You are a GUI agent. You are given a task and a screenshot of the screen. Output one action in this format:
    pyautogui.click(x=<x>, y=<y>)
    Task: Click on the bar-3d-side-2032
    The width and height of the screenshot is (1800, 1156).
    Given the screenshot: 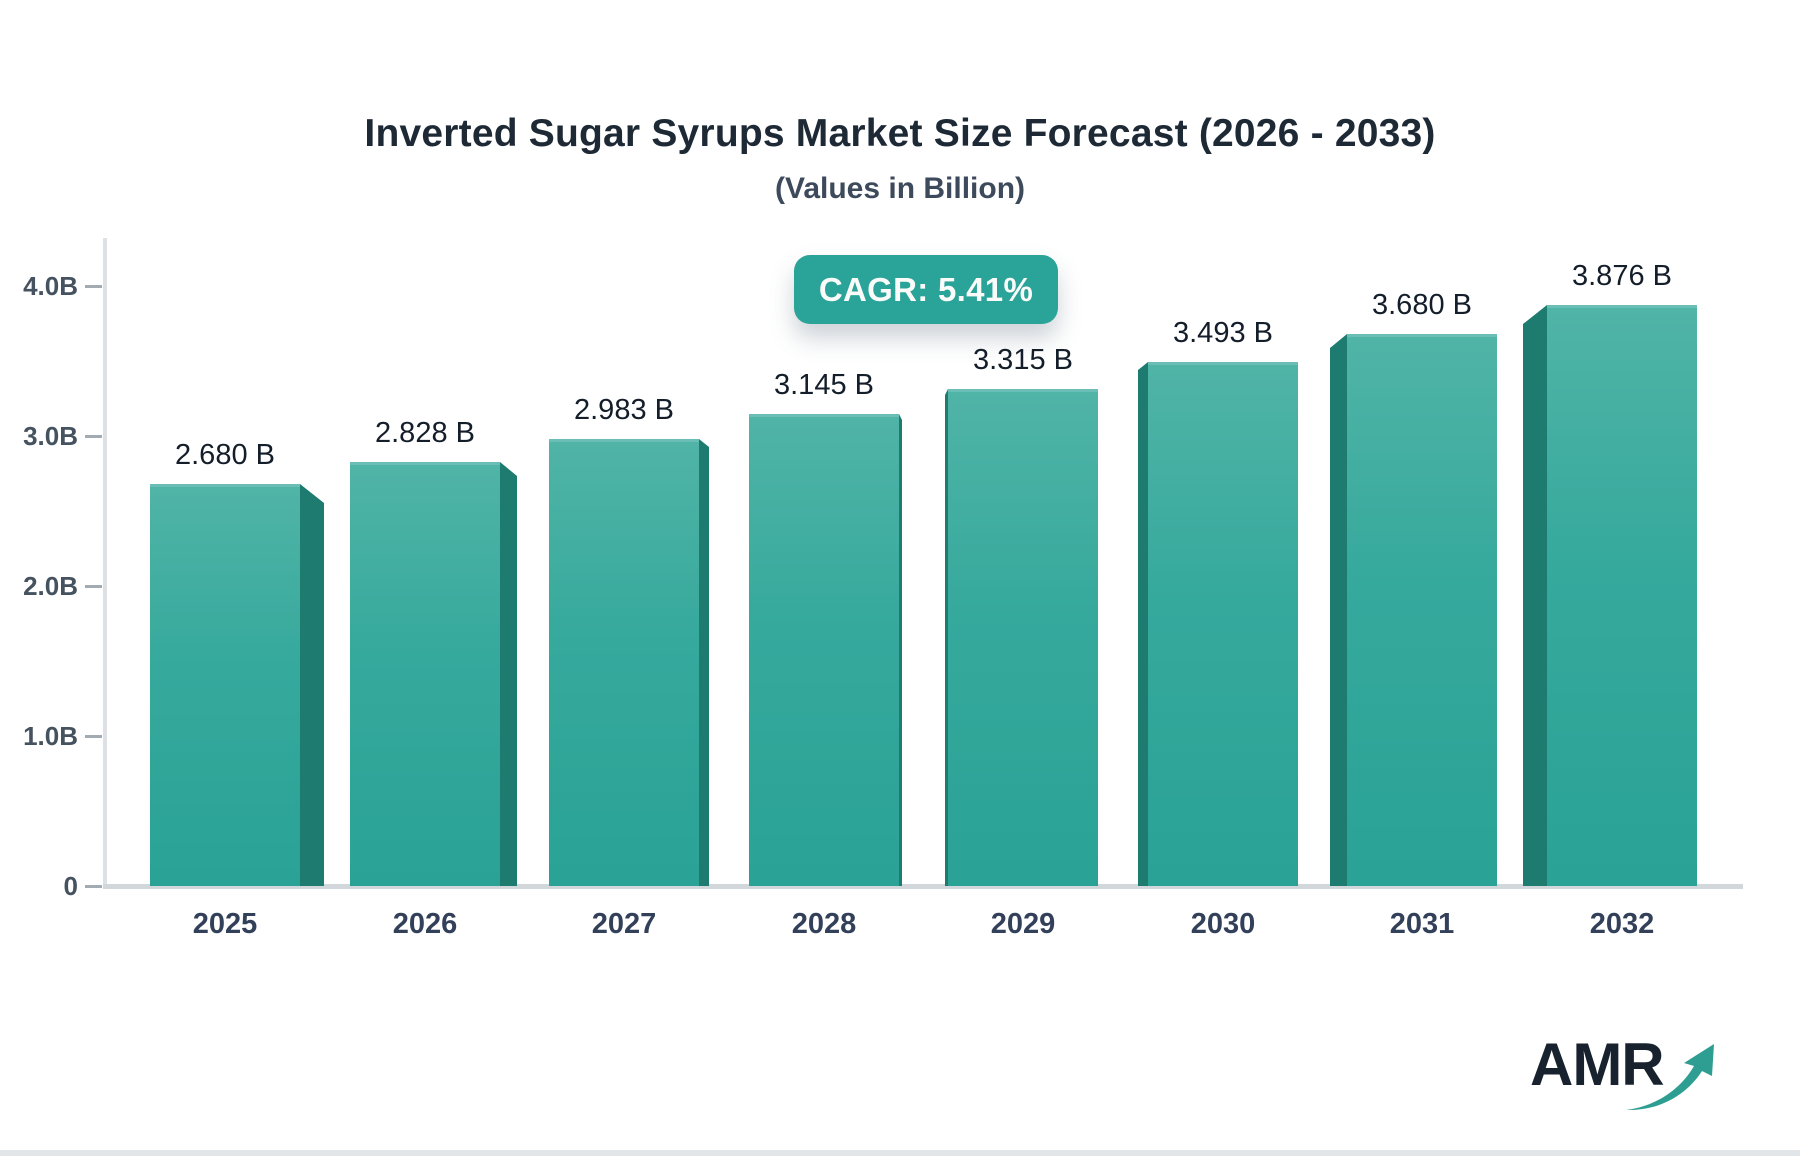 What is the action you would take?
    pyautogui.click(x=1535, y=595)
    